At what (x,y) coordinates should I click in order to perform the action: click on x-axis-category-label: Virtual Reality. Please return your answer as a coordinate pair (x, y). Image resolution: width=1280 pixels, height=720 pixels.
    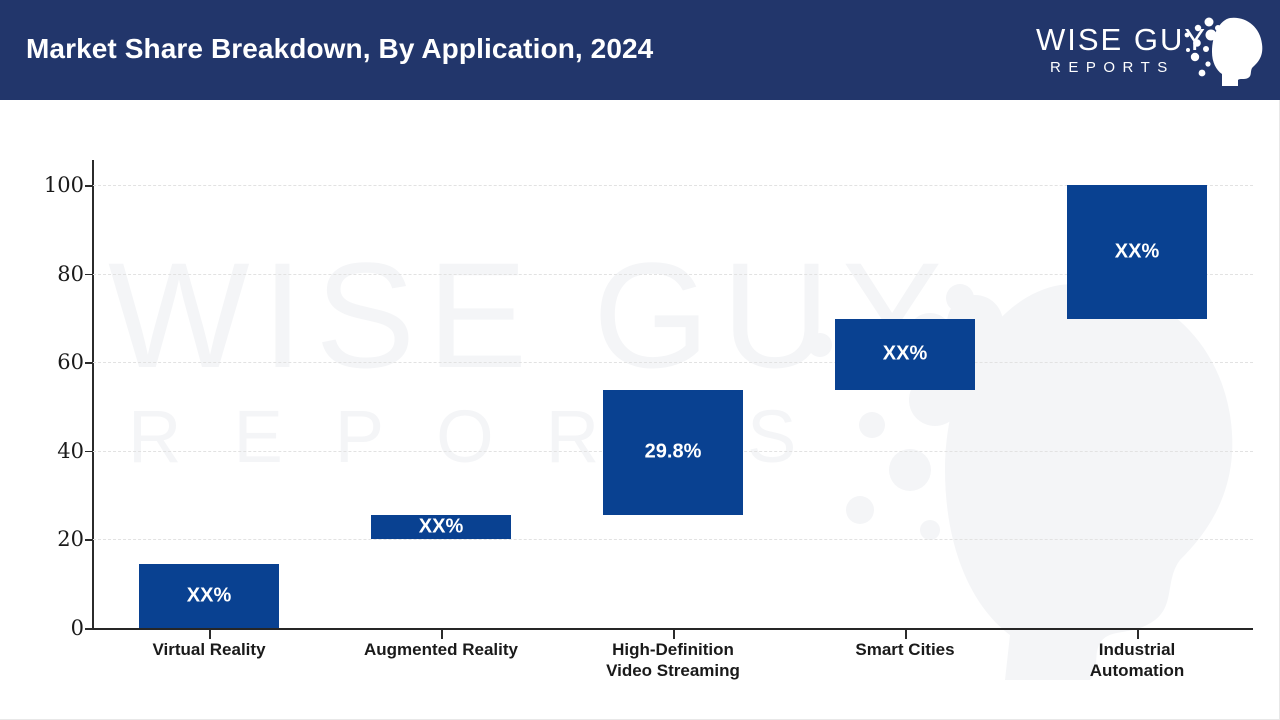
    Looking at the image, I should click on (209, 649).